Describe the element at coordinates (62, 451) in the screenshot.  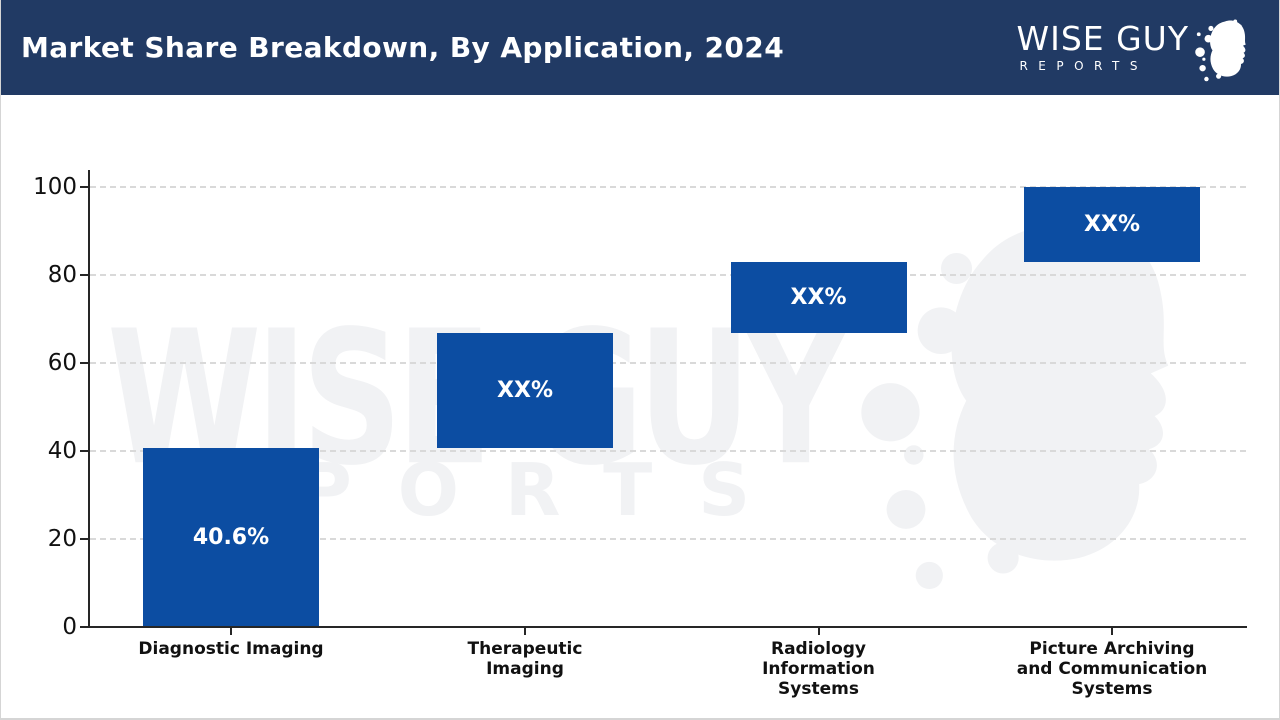
I see `y-axis-label-40: 40` at that location.